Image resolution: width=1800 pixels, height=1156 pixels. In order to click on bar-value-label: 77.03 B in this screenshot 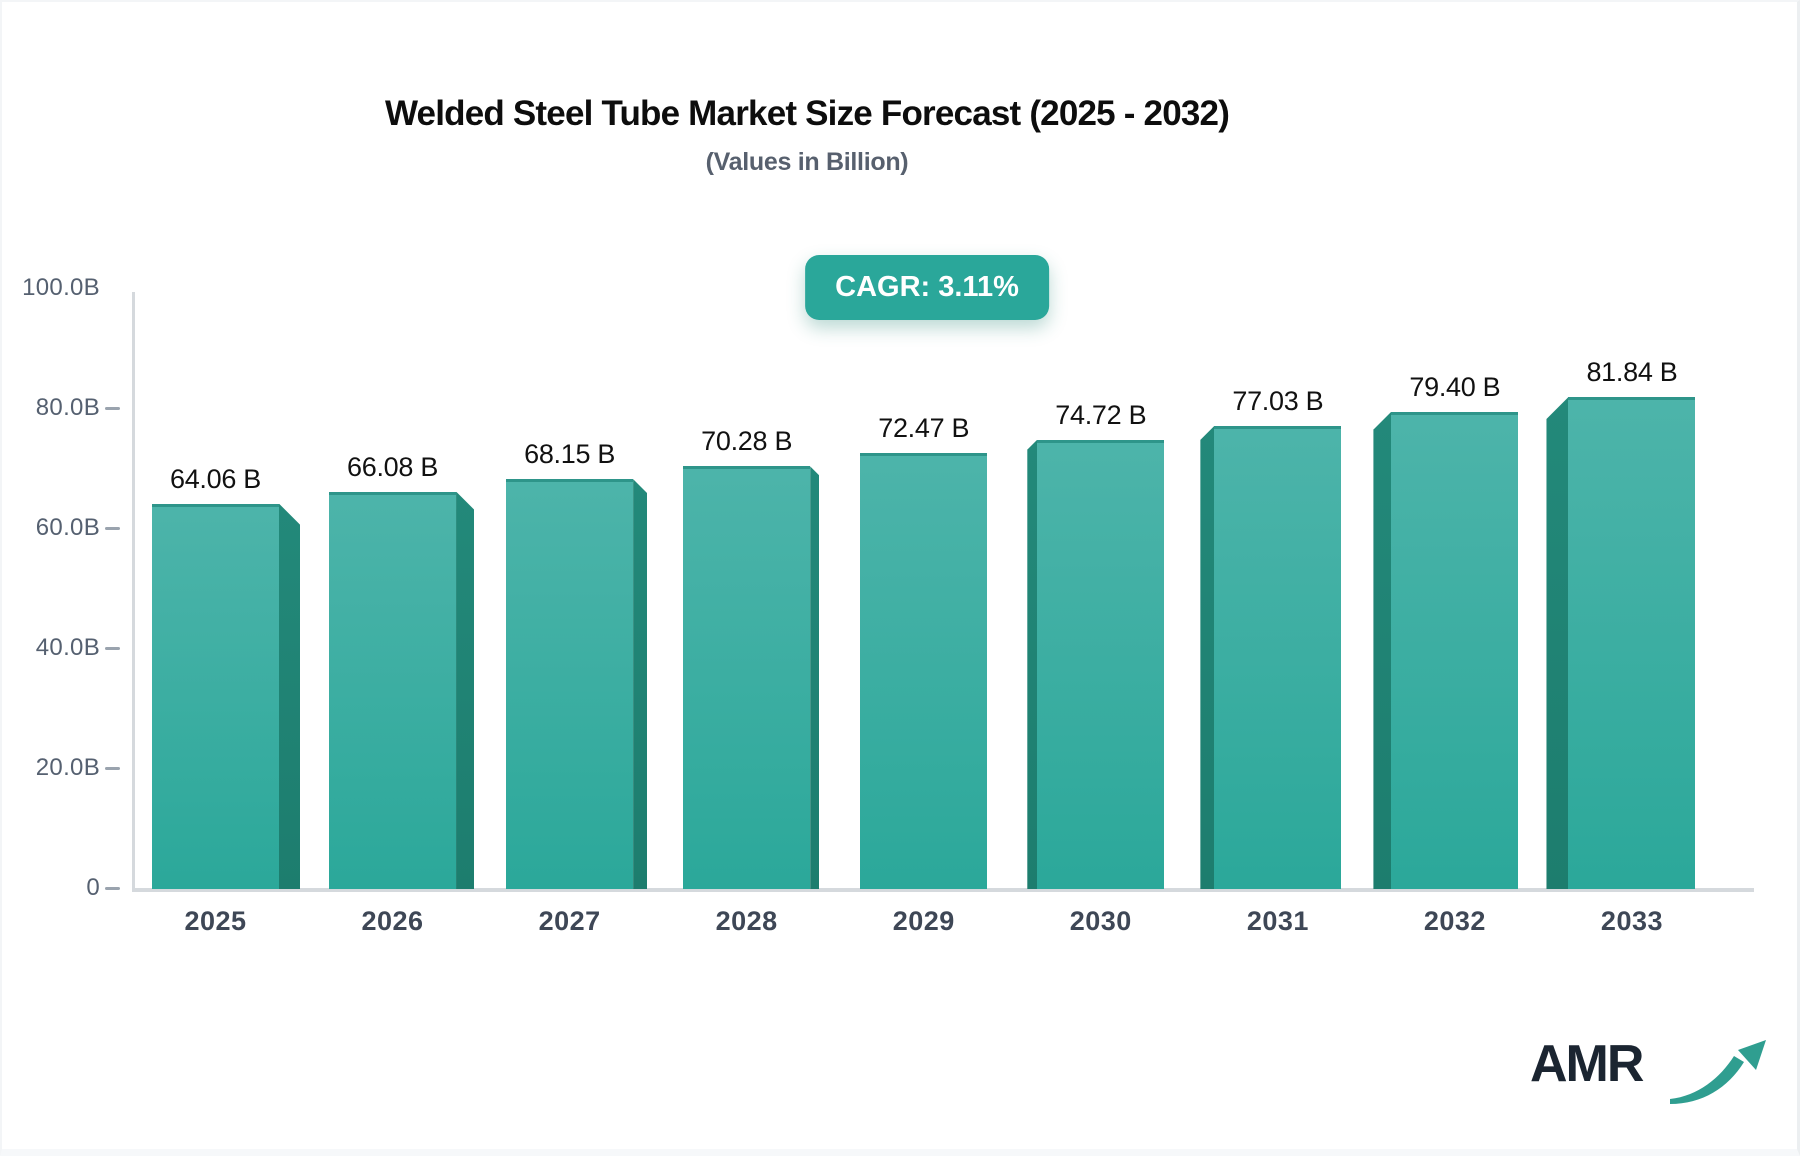, I will do `click(1278, 400)`.